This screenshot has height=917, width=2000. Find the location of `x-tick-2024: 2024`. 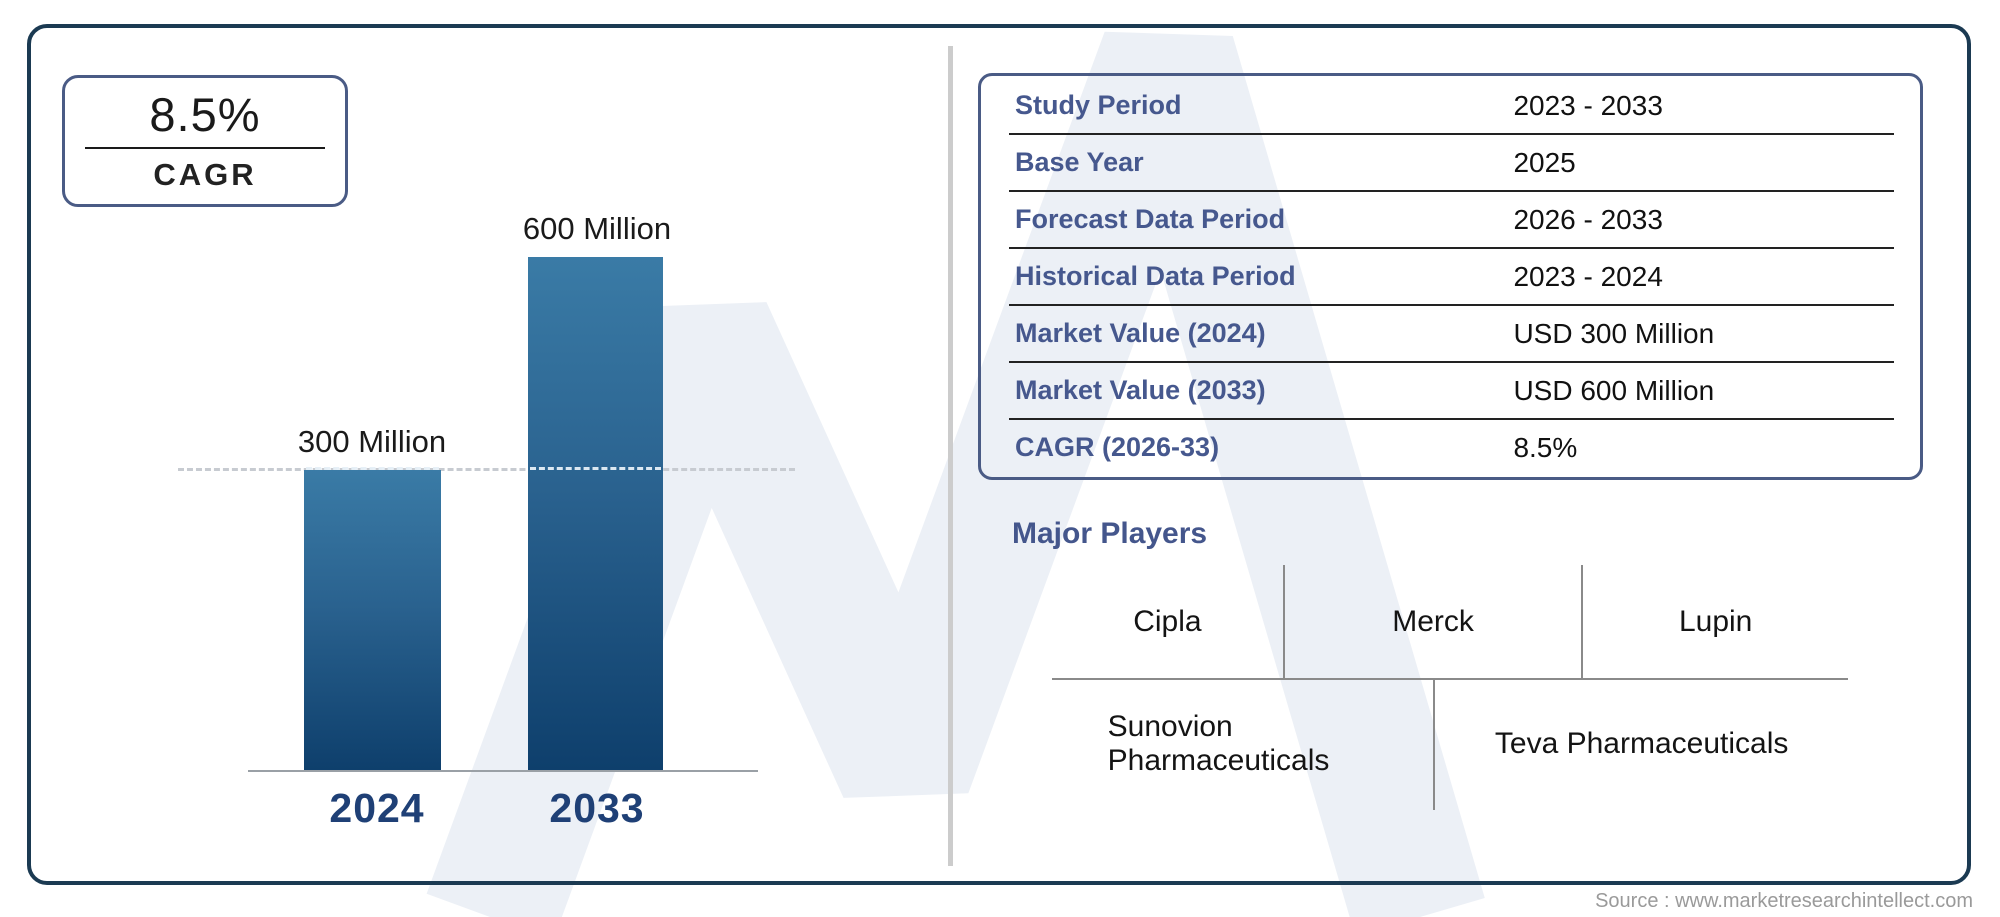

x-tick-2024: 2024 is located at coordinates (377, 808).